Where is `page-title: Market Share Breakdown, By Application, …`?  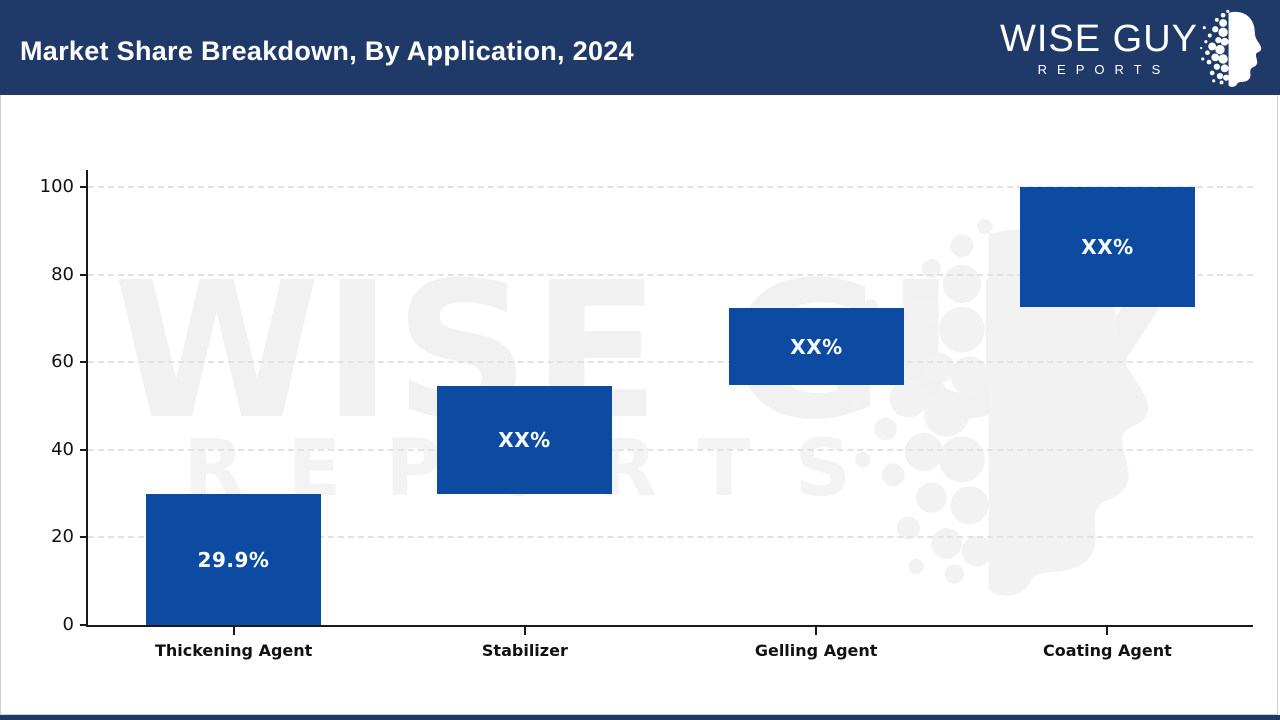
page-title: Market Share Breakdown, By Application, … is located at coordinates (327, 51).